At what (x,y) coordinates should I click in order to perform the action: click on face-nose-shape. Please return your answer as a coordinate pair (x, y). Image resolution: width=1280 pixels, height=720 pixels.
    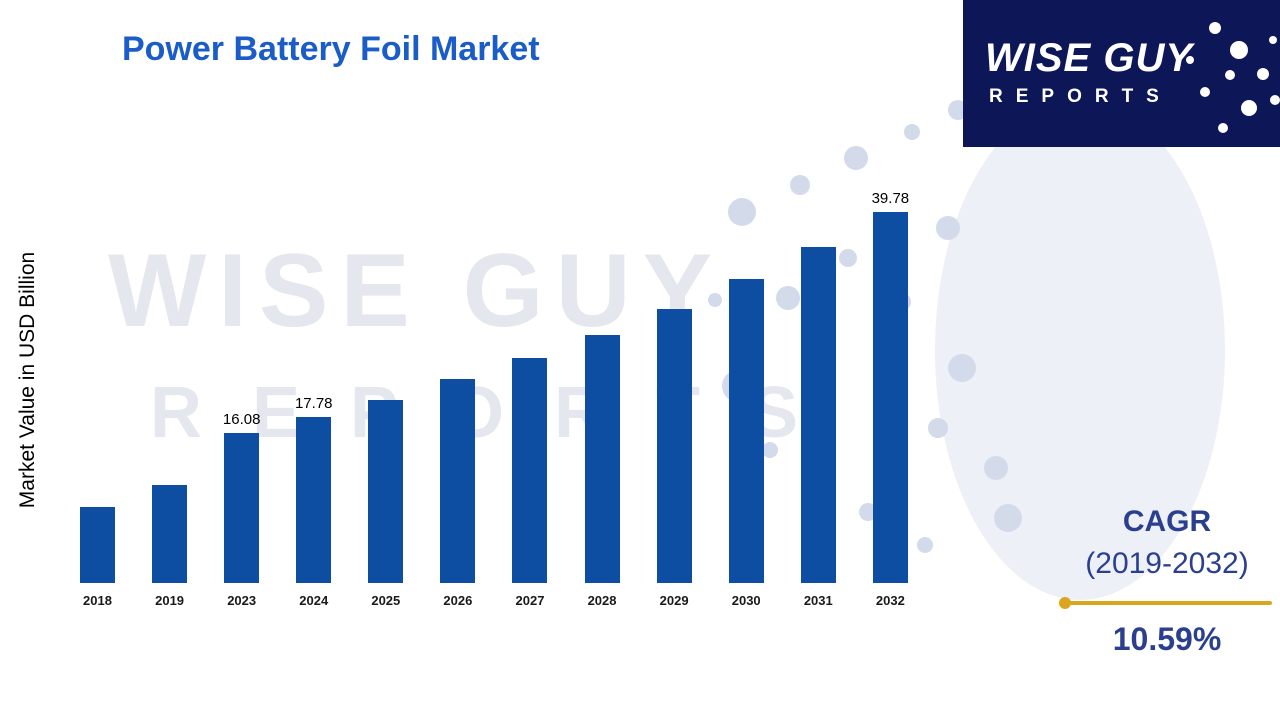
    Looking at the image, I should click on (1160, 380).